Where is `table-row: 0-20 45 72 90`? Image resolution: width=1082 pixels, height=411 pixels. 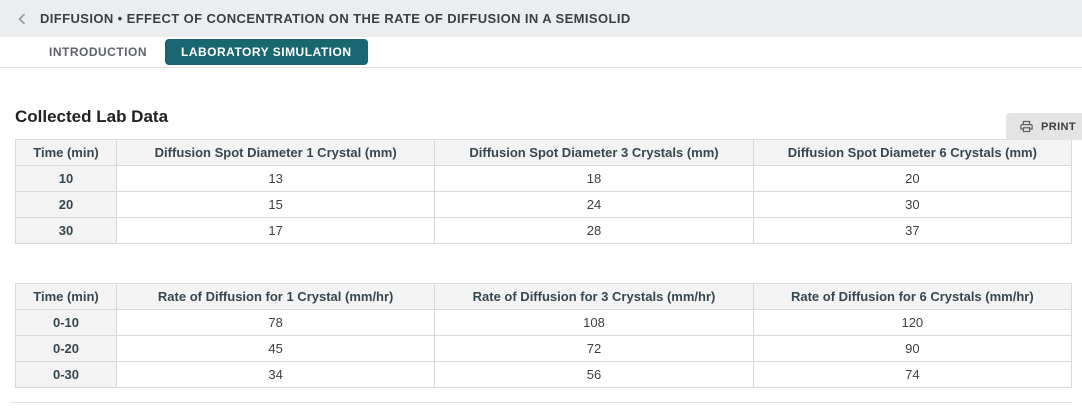
table-row: 0-20 45 72 90 is located at coordinates (544, 348).